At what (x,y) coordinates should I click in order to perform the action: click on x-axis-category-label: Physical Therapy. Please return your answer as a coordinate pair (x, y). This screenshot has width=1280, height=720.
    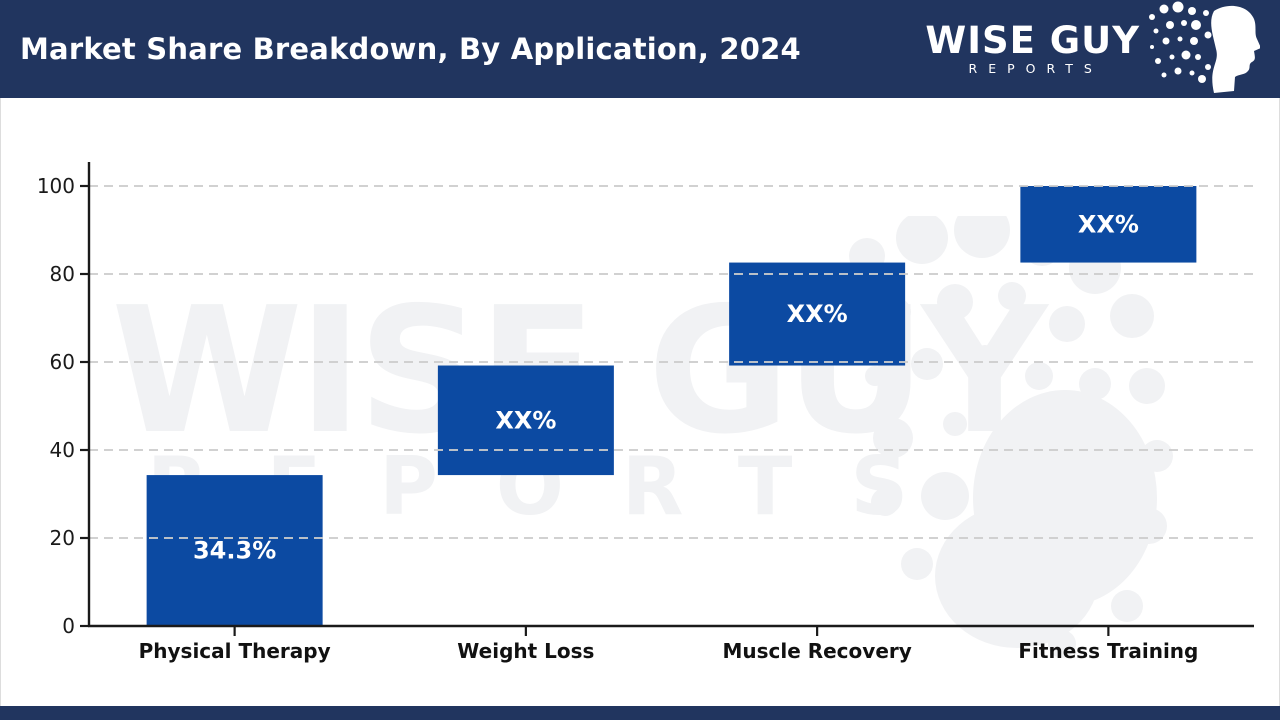
    Looking at the image, I should click on (235, 651).